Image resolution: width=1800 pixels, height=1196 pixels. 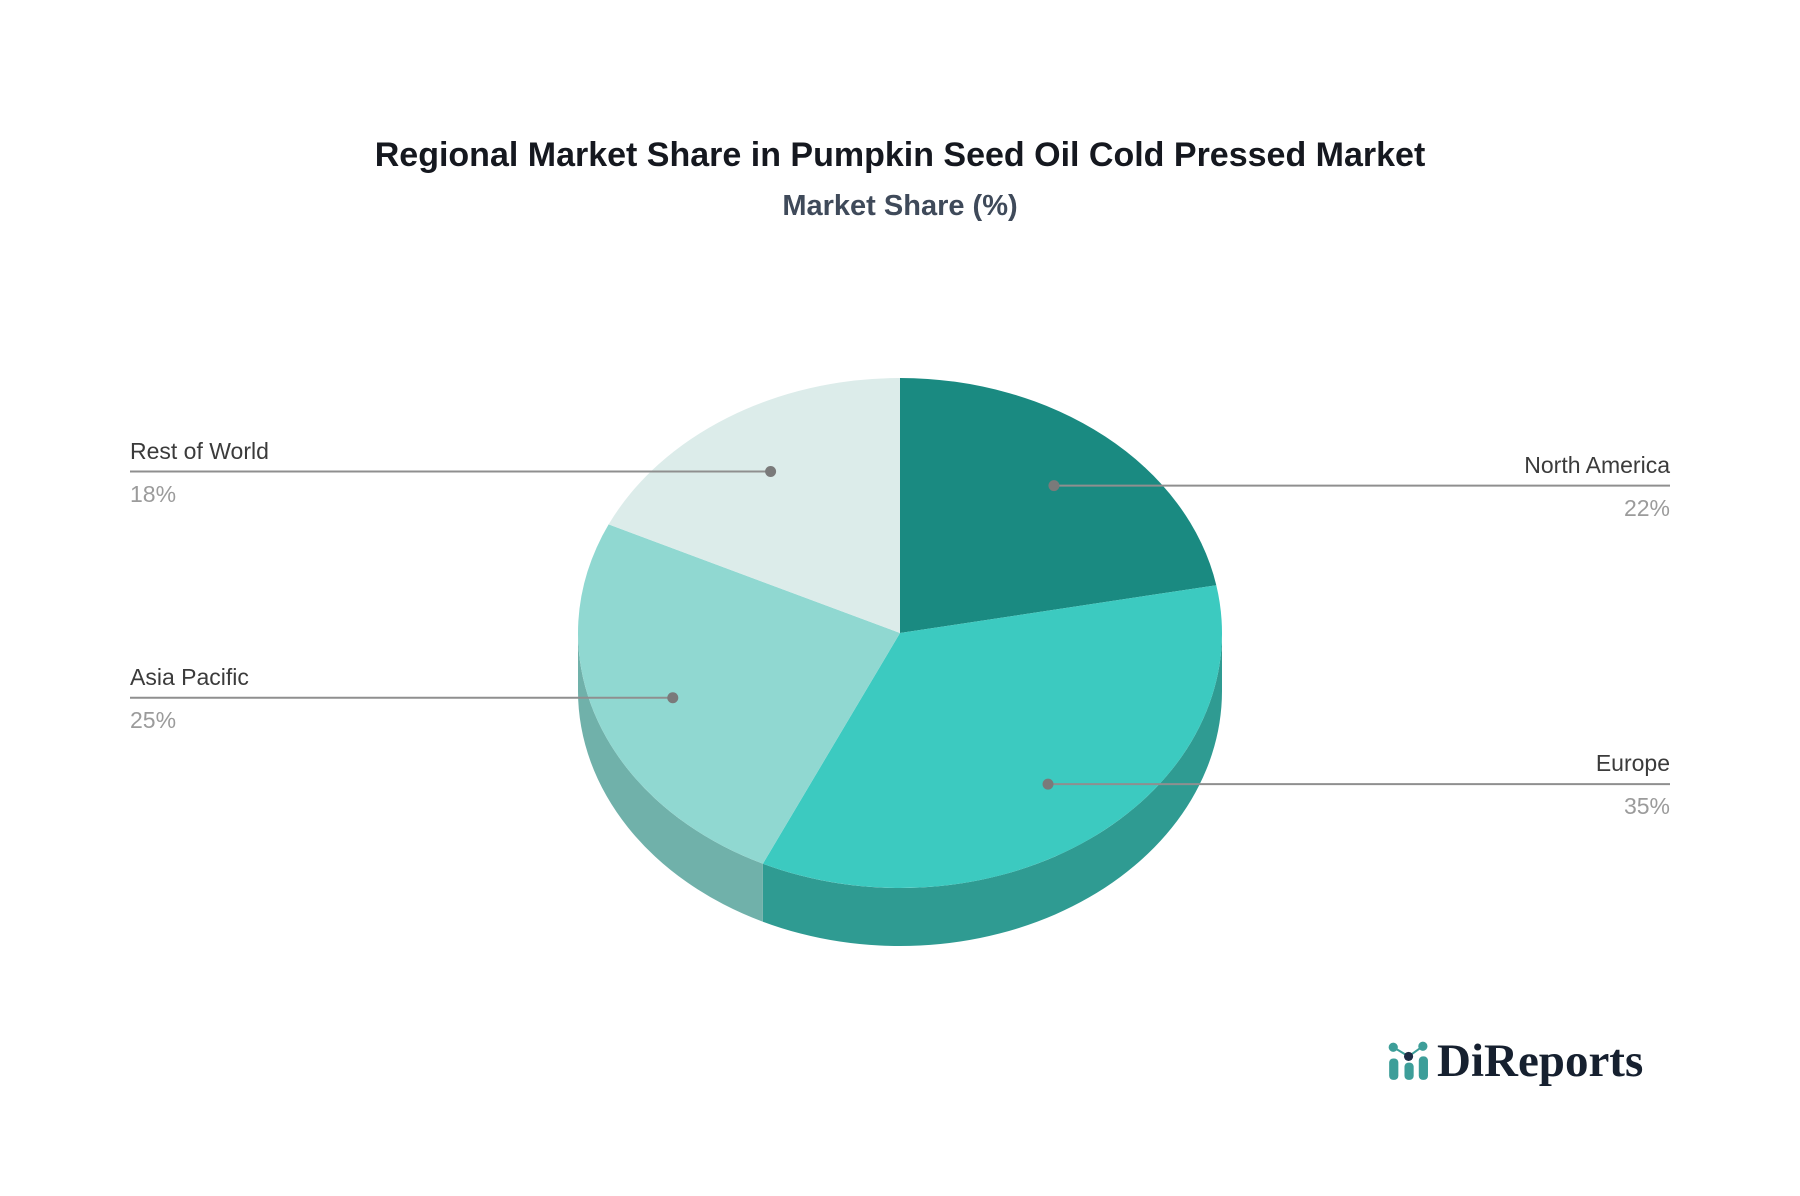 I want to click on slice-value: 18%, so click(x=153, y=493).